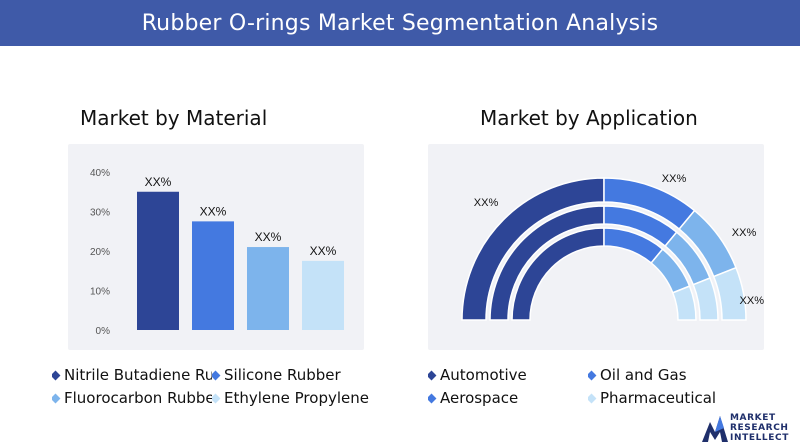 This screenshot has height=448, width=800. Describe the element at coordinates (483, 375) in the screenshot. I see `legend-label: Automotive` at that location.